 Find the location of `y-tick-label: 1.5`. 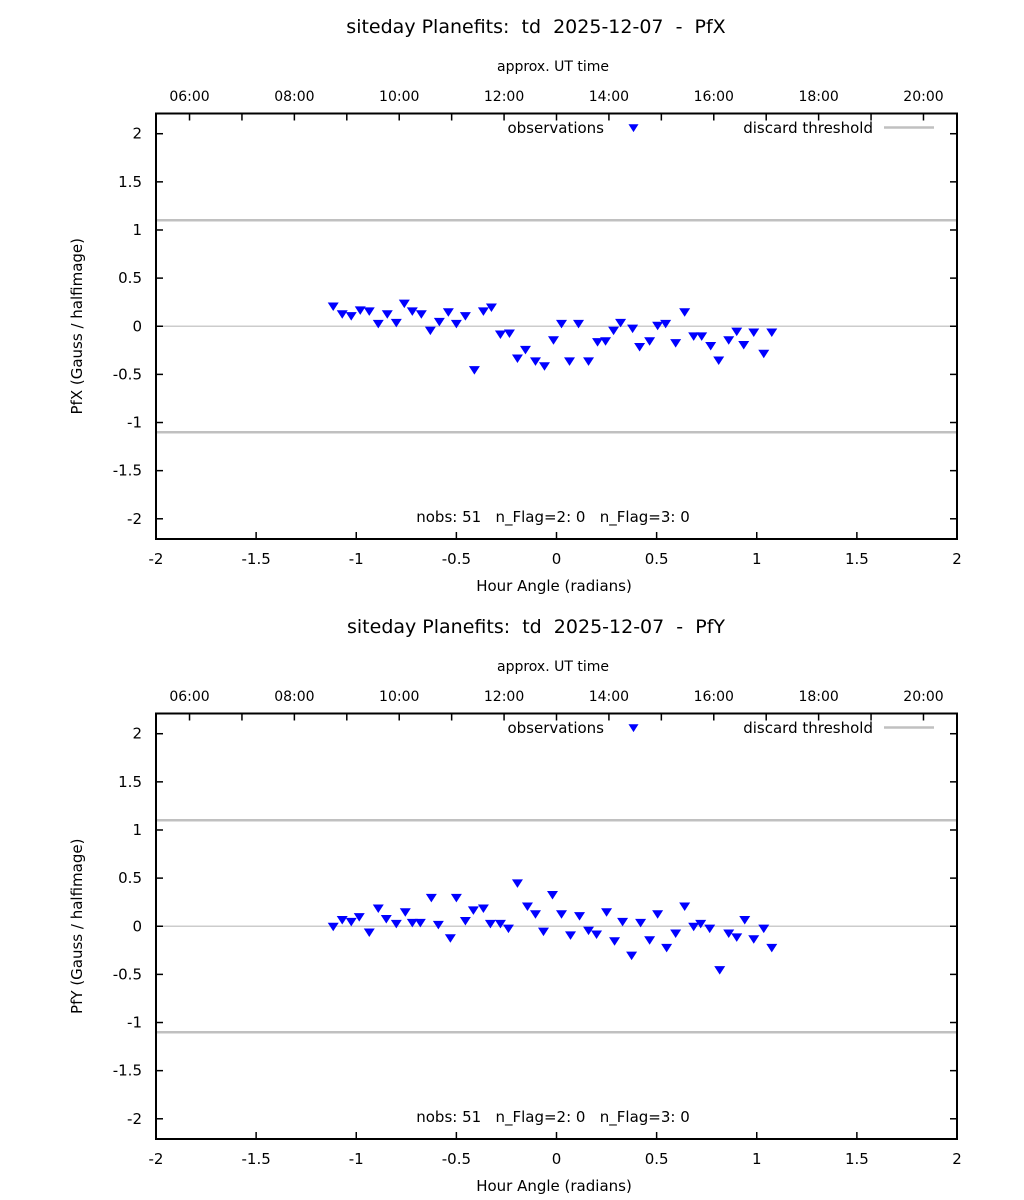

y-tick-label: 1.5 is located at coordinates (130, 782).